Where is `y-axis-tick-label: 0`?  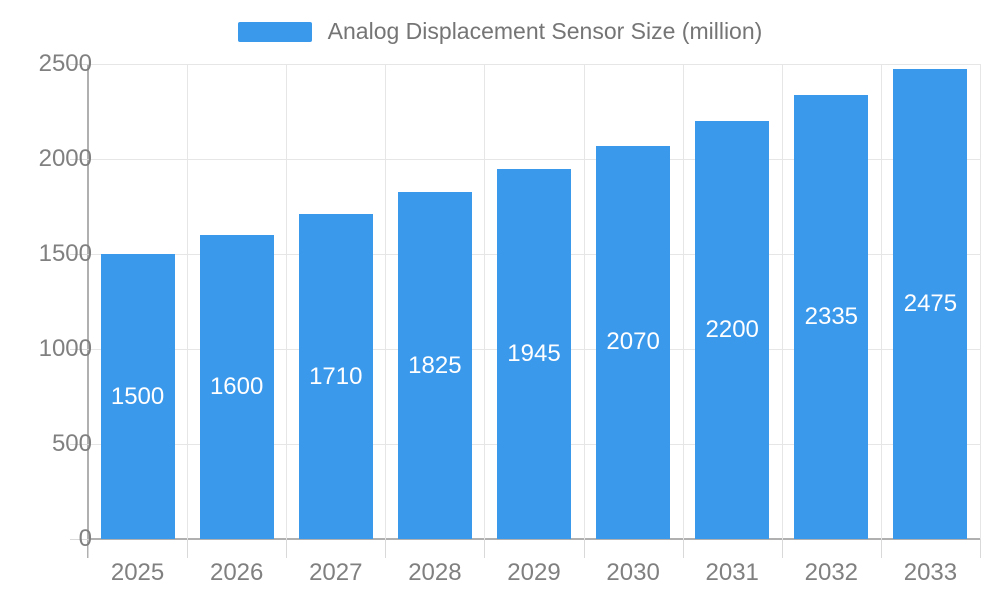 y-axis-tick-label: 0 is located at coordinates (85, 538).